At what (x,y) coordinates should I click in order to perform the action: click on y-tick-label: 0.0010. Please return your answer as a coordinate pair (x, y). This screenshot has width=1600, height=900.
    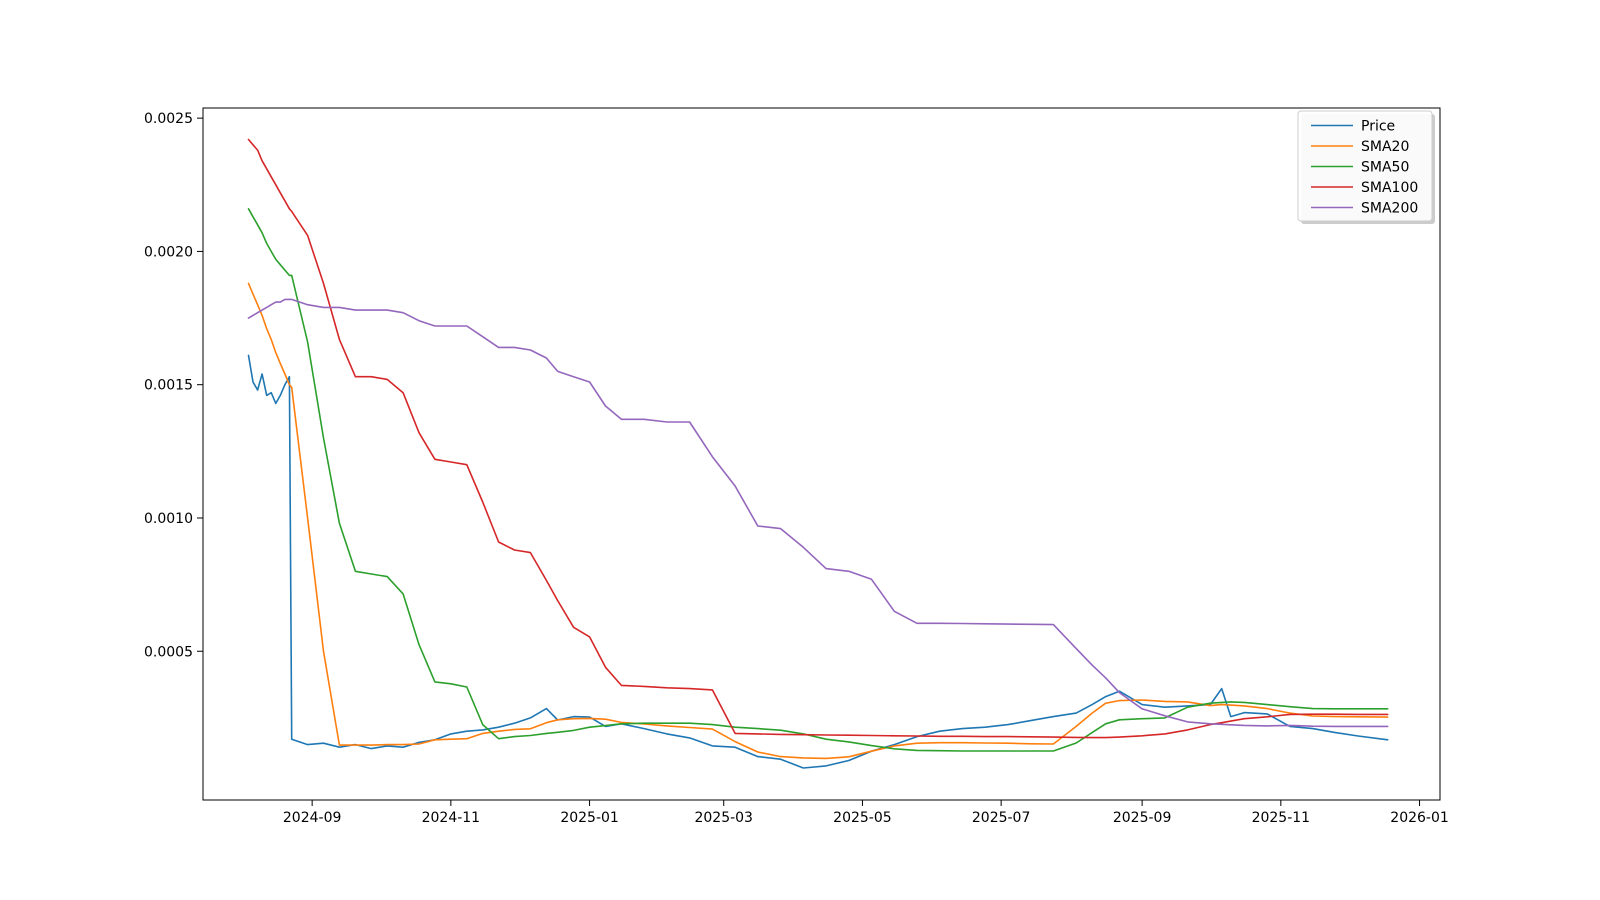
    Looking at the image, I should click on (168, 519).